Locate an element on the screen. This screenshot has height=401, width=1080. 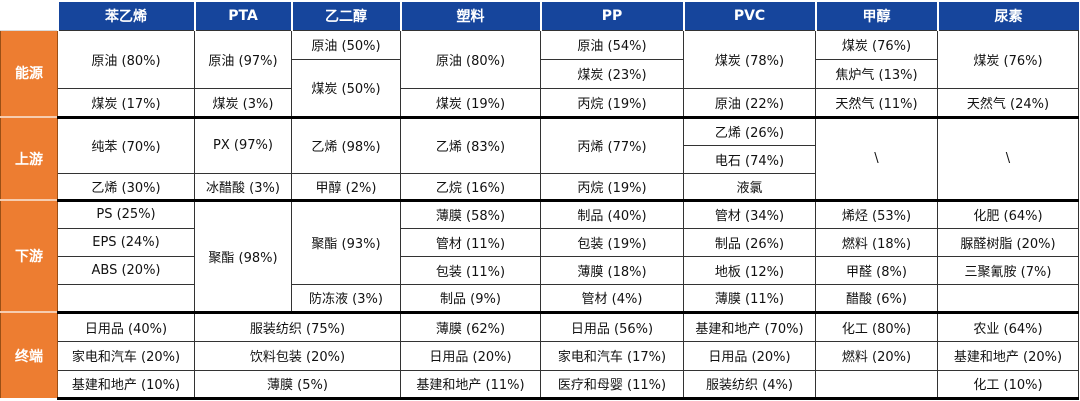
table-cell: 燃料 (18%) is located at coordinates (876, 242).